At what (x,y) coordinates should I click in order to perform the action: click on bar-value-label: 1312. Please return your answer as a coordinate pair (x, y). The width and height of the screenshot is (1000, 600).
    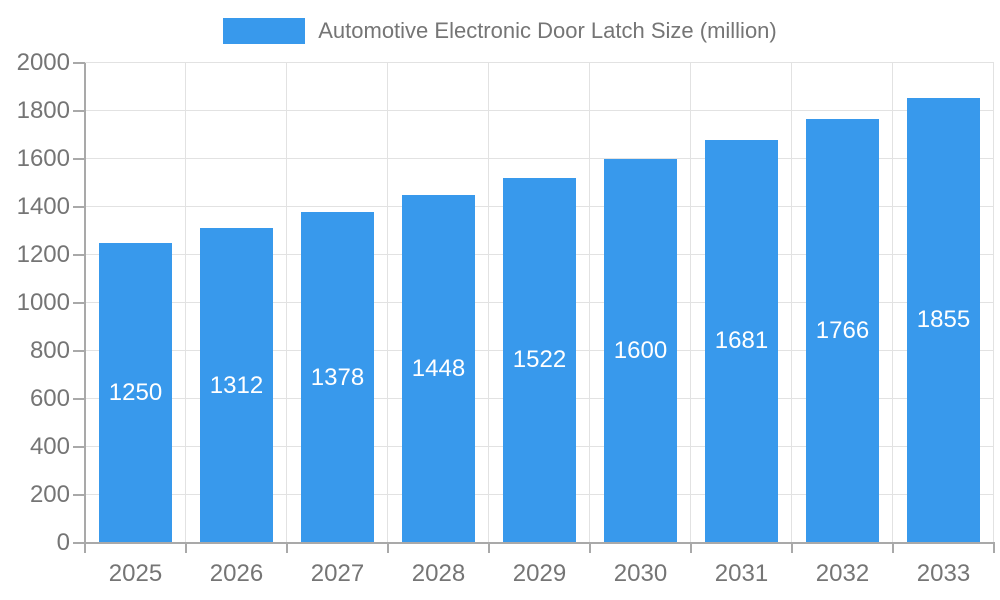
    Looking at the image, I should click on (236, 385).